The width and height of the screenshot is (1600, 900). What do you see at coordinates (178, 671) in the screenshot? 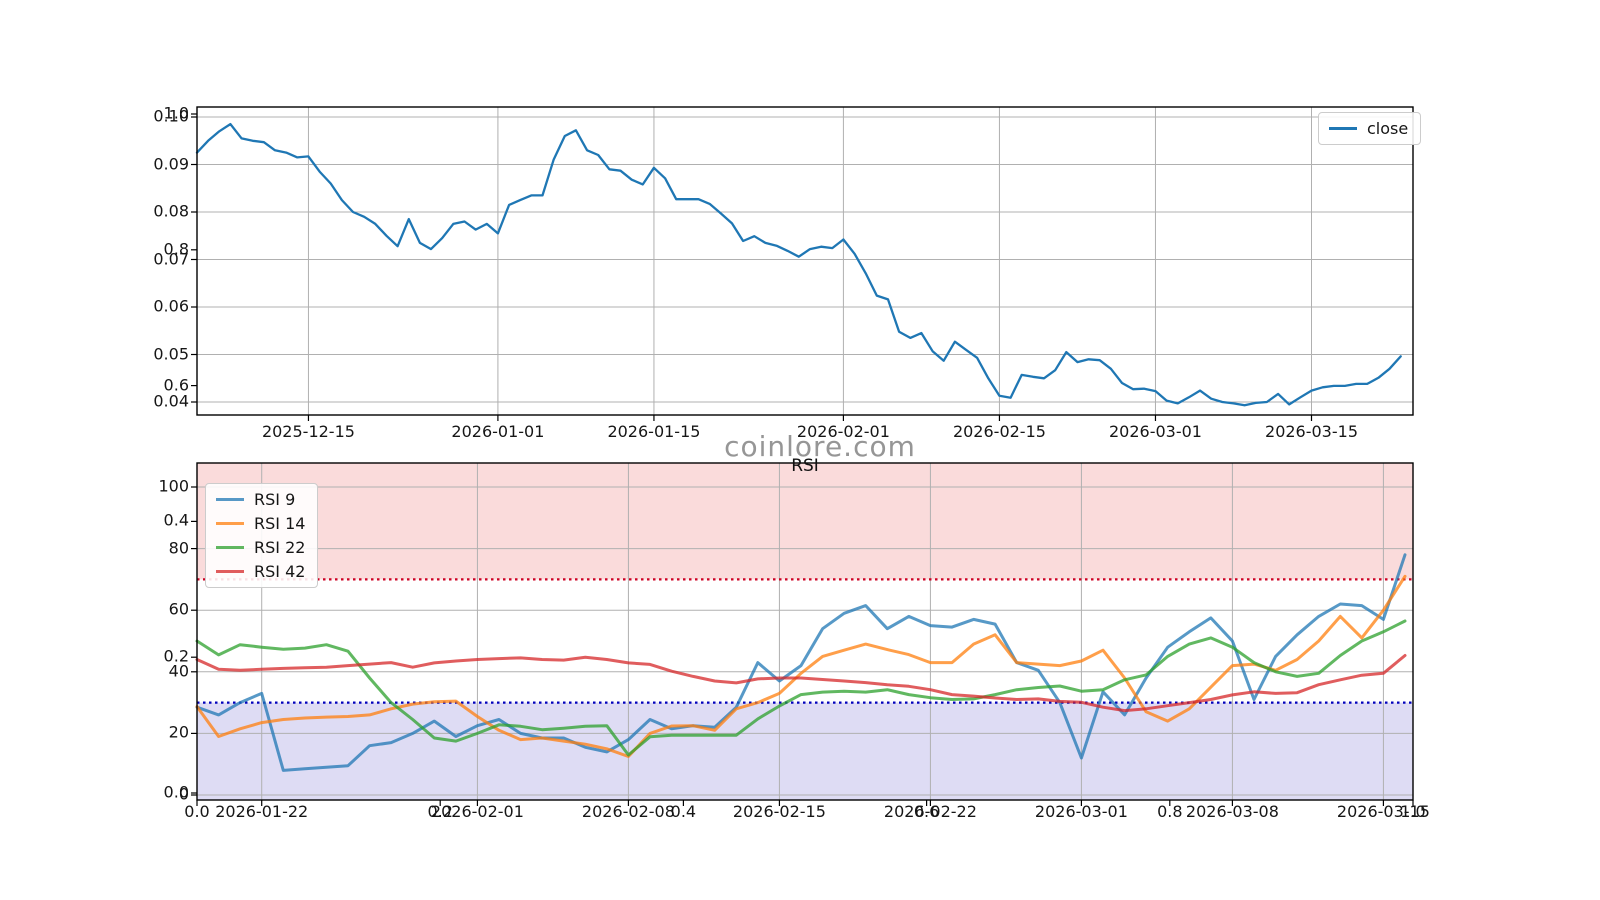
I see `rsi-y-tick-label: 40` at bounding box center [178, 671].